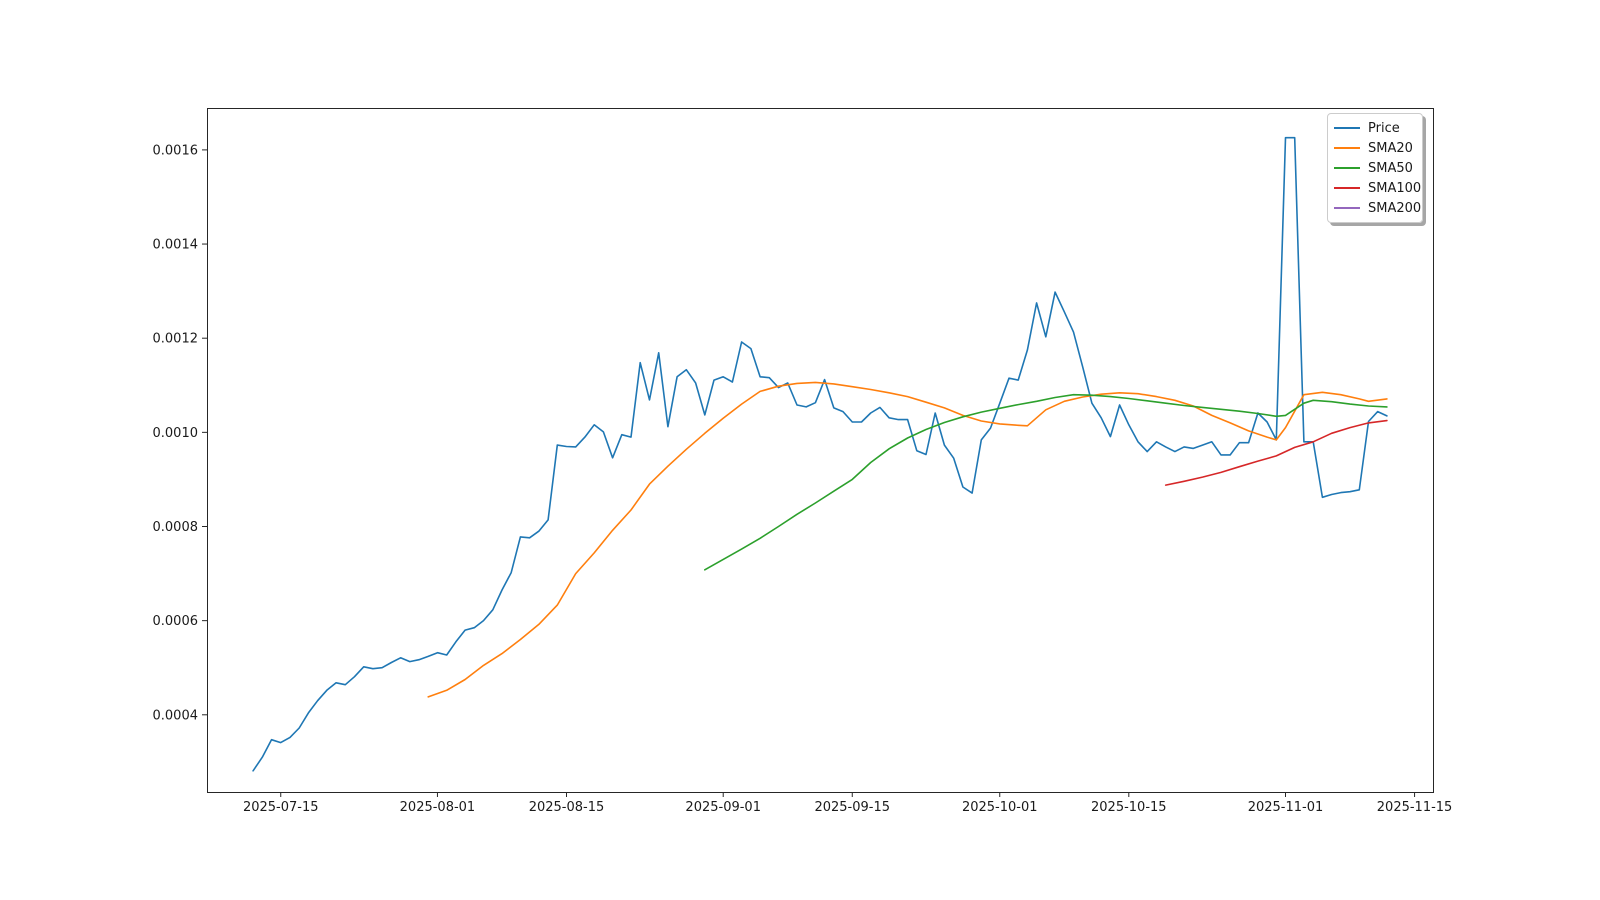 The height and width of the screenshot is (900, 1600). I want to click on x-tick-label: 2025-11-15, so click(1415, 807).